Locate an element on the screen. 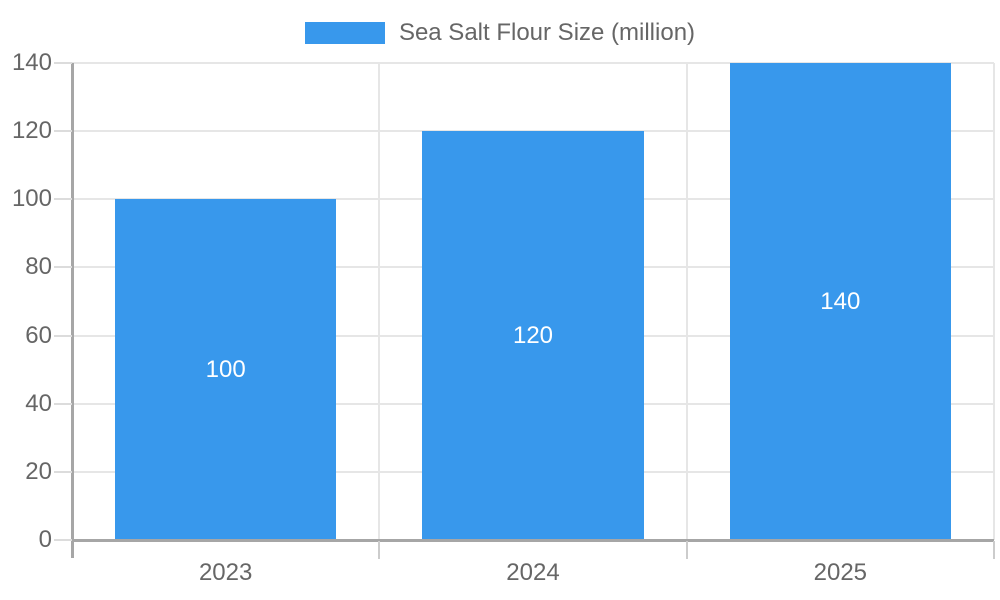 This screenshot has width=1000, height=600. y-axis-label: 120 is located at coordinates (31, 131).